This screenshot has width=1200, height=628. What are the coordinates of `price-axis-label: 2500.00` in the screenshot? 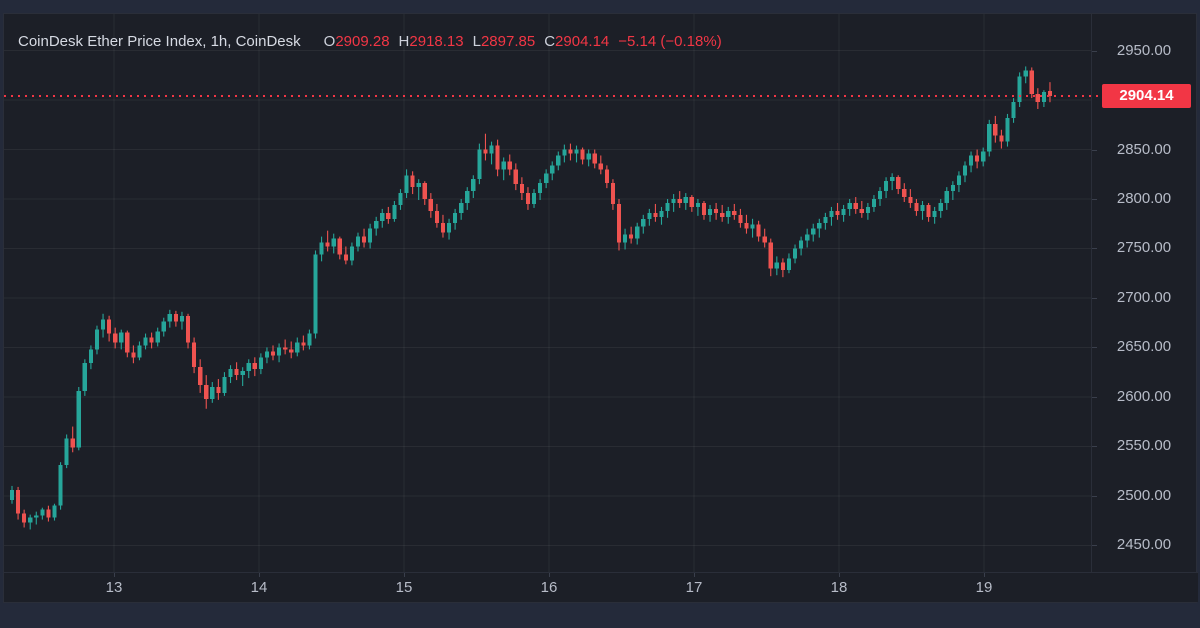 It's located at (1144, 495).